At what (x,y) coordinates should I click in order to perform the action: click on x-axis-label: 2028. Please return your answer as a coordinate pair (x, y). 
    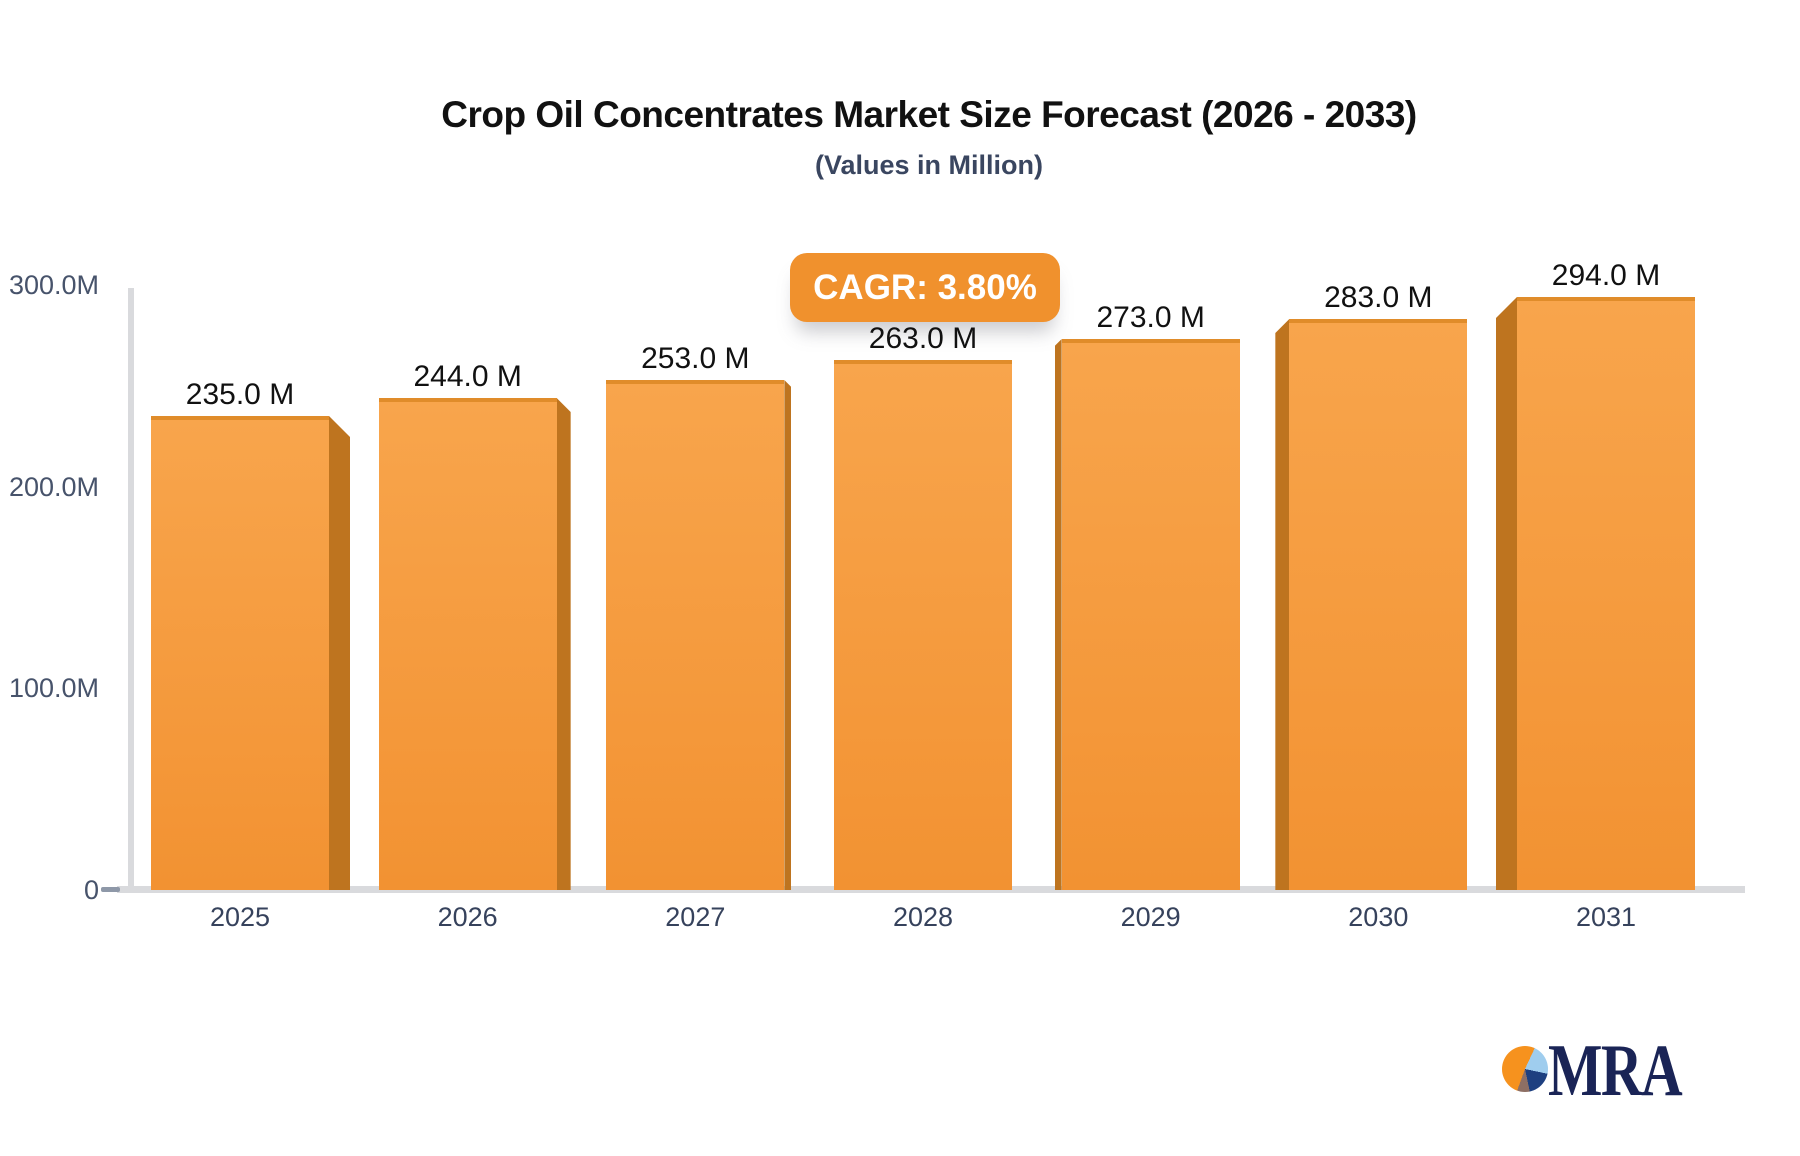
    Looking at the image, I should click on (923, 917).